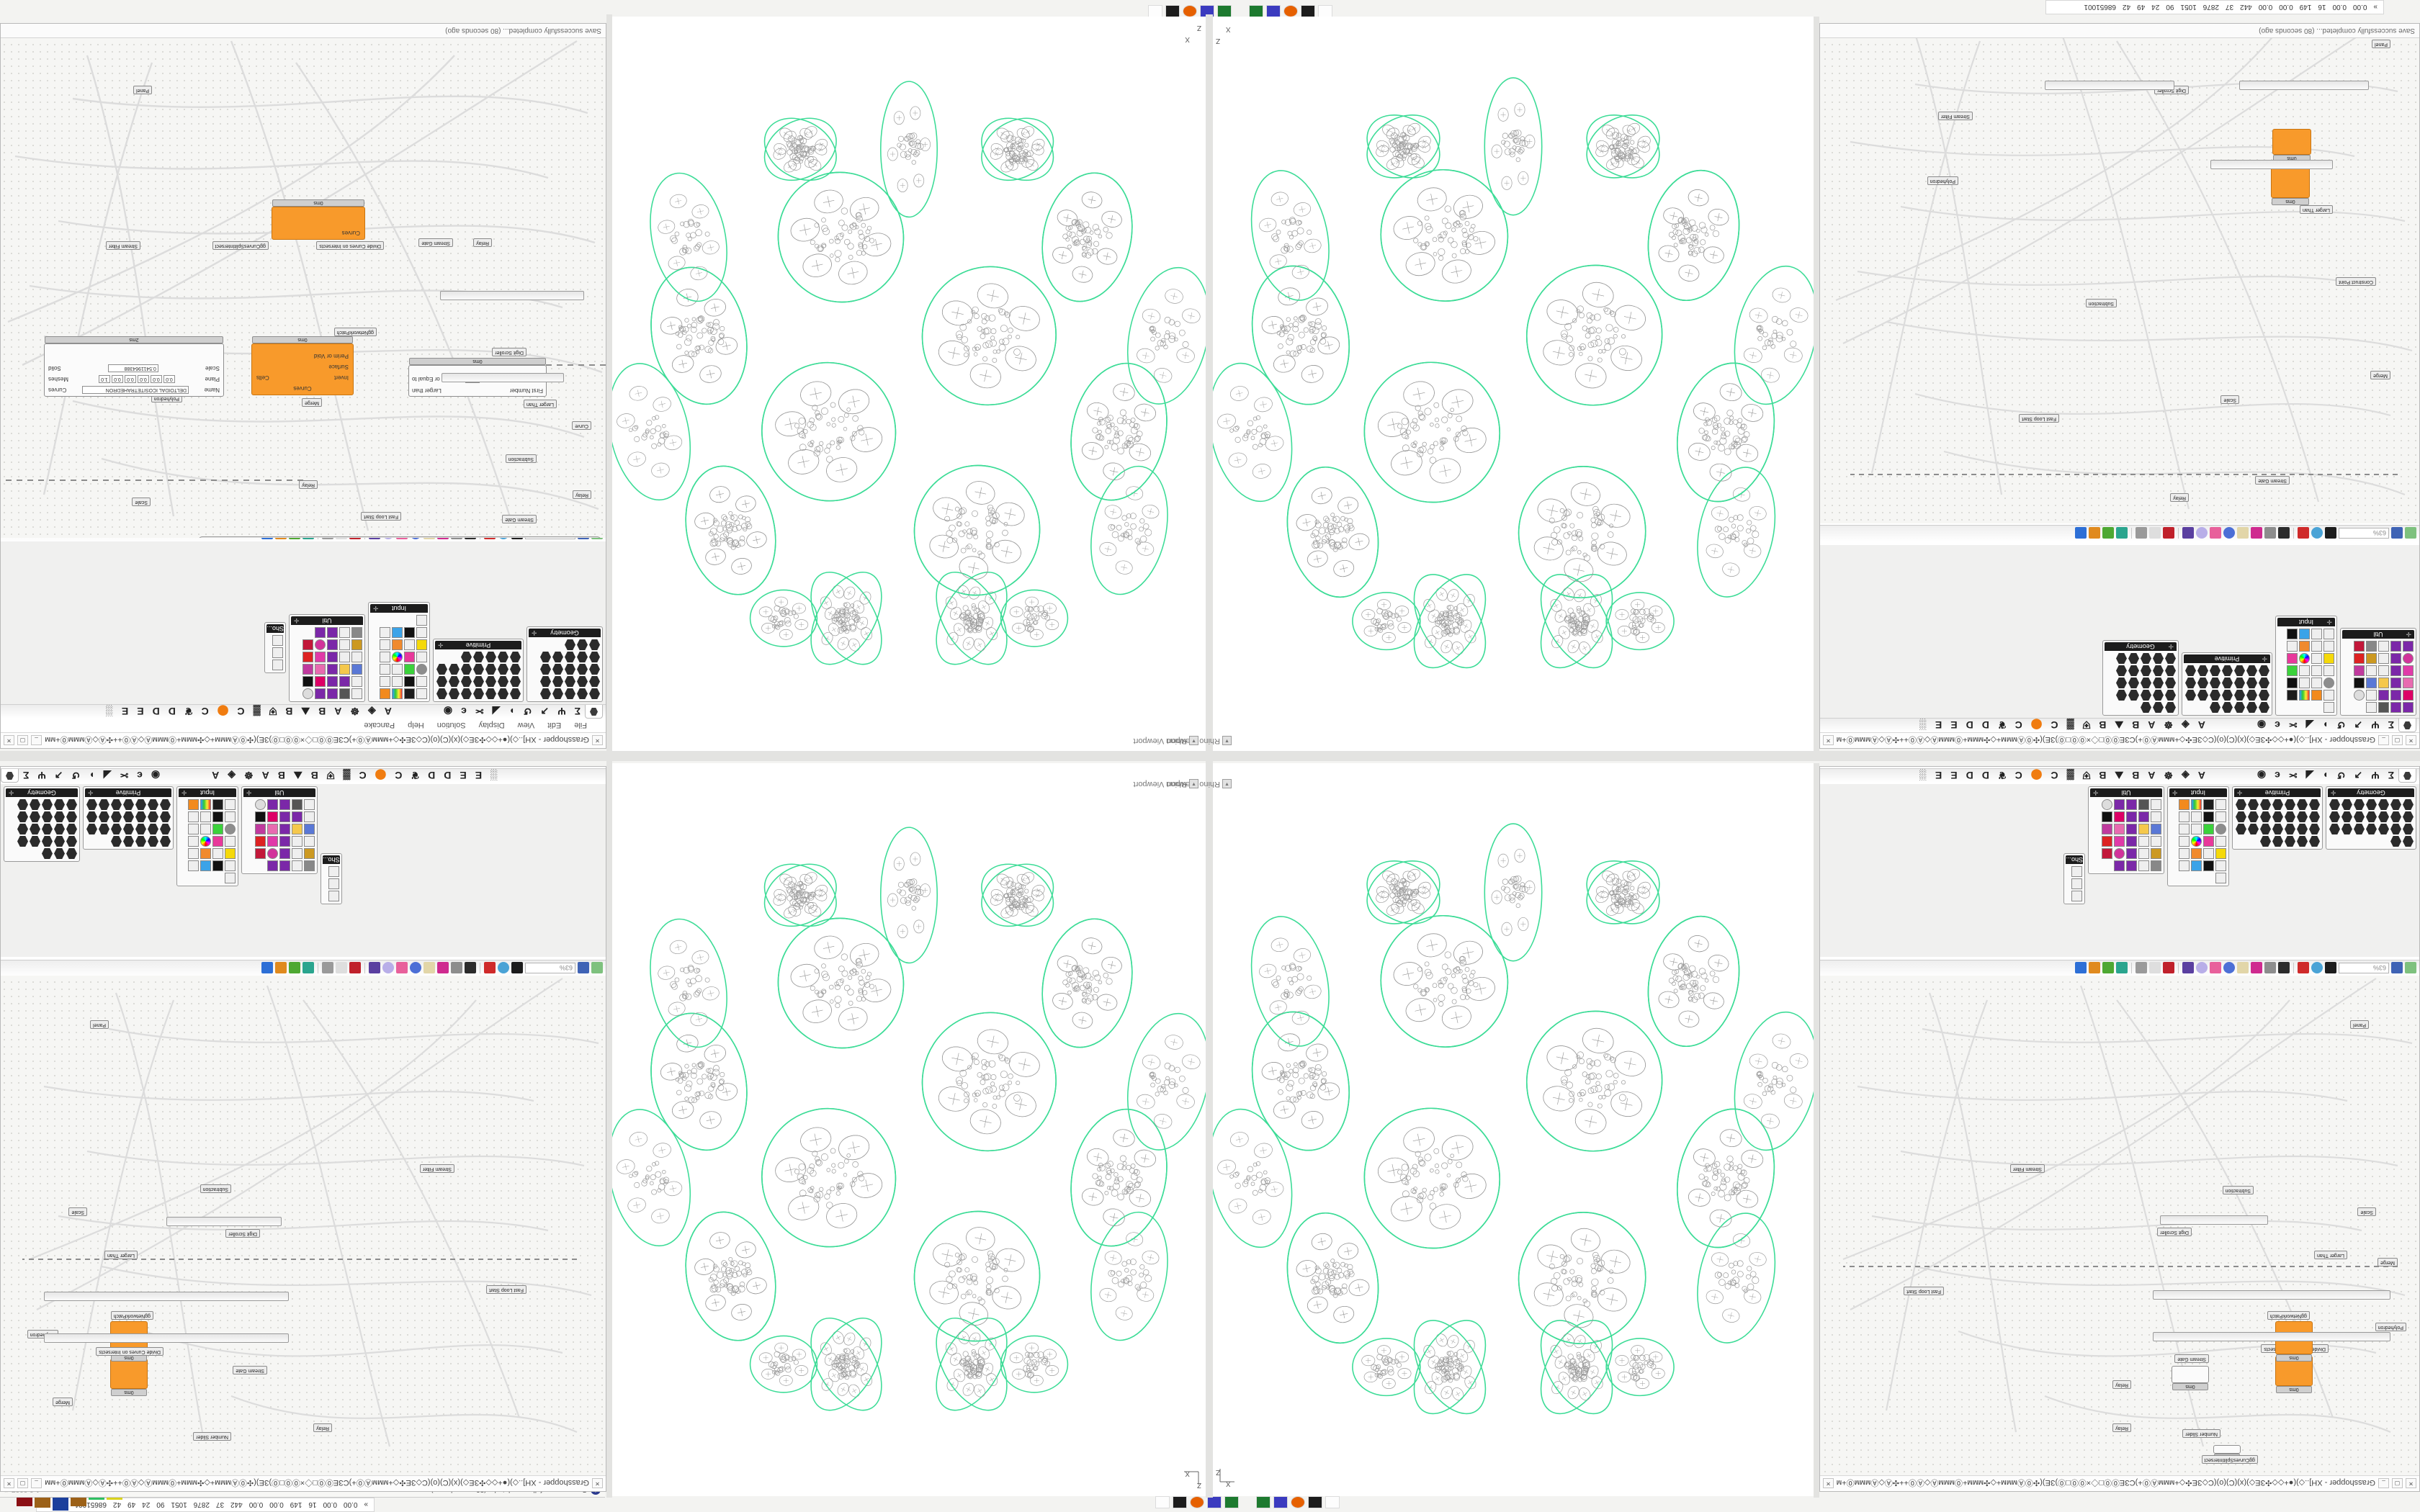 Image resolution: width=2420 pixels, height=1512 pixels. I want to click on util-icon-c27, so click(297, 865).